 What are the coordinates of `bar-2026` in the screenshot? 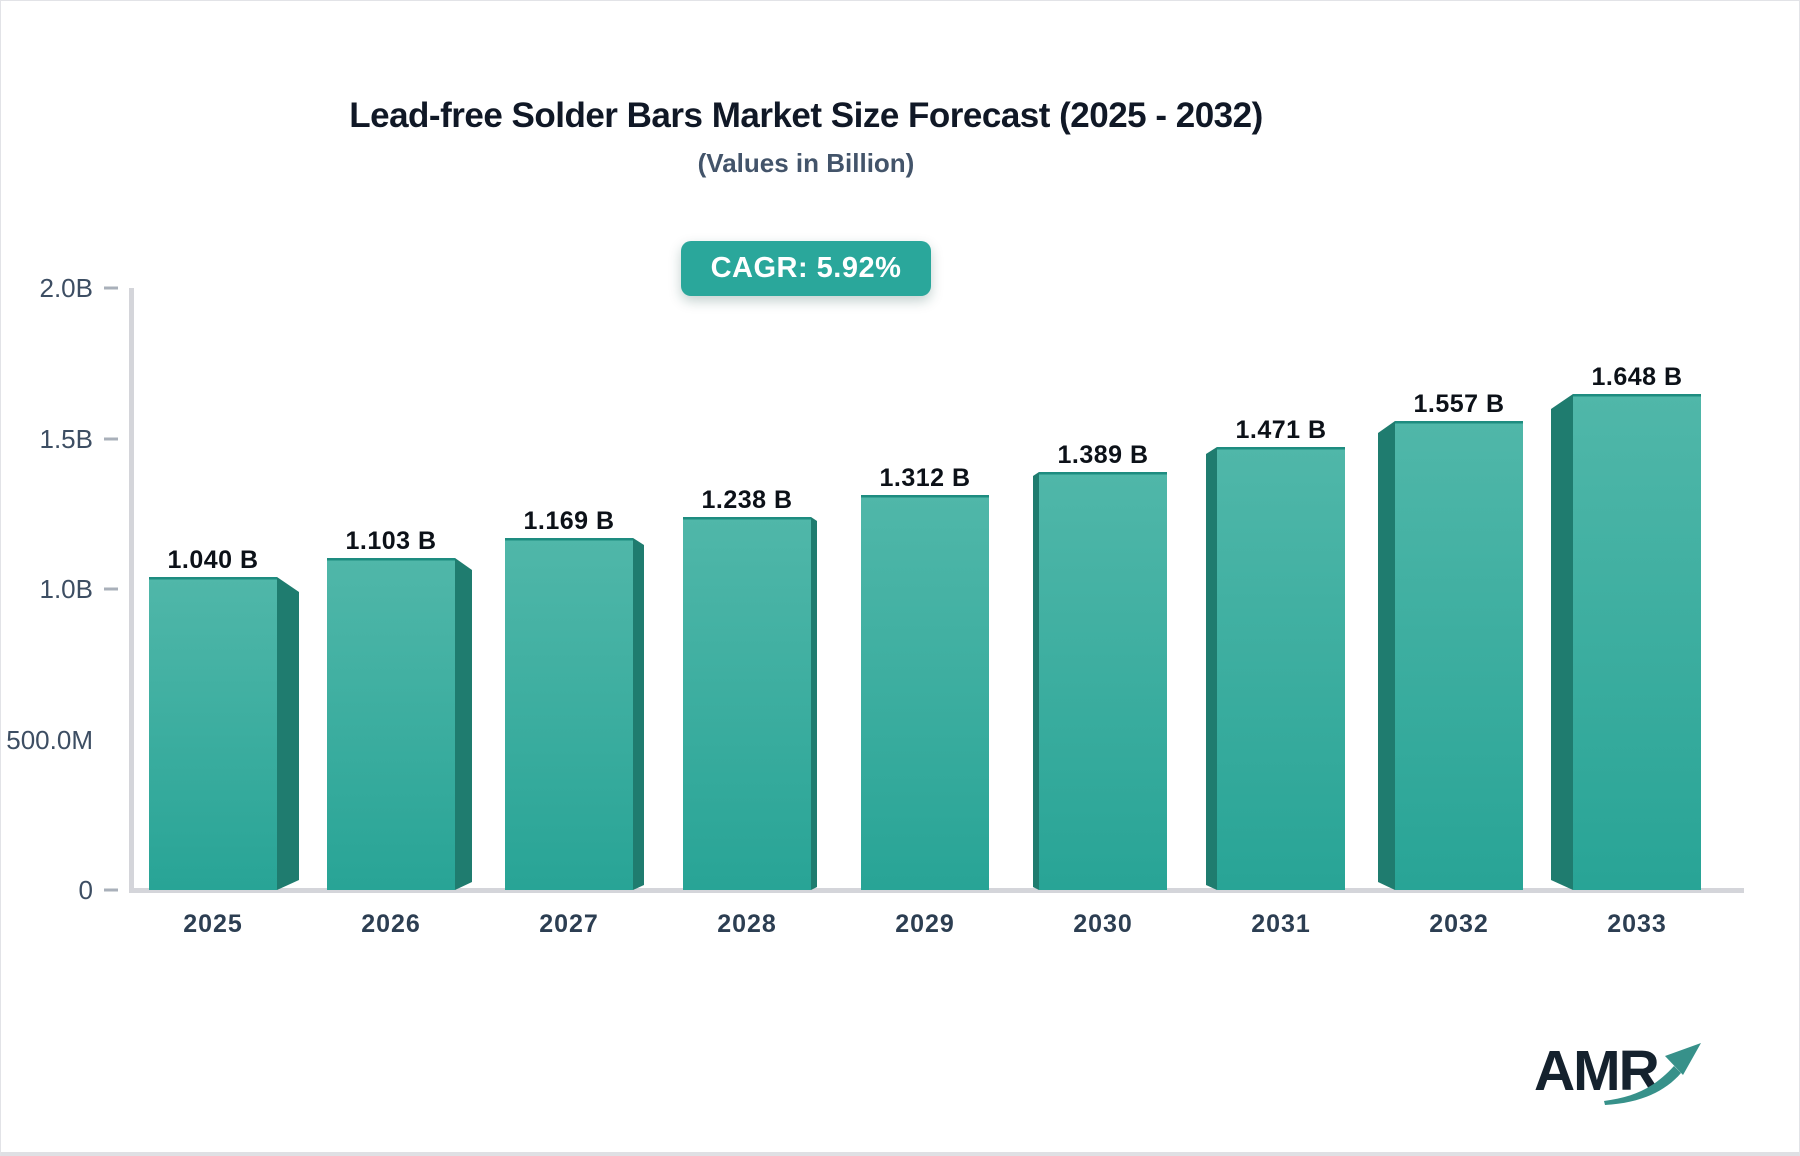 It's located at (391, 724).